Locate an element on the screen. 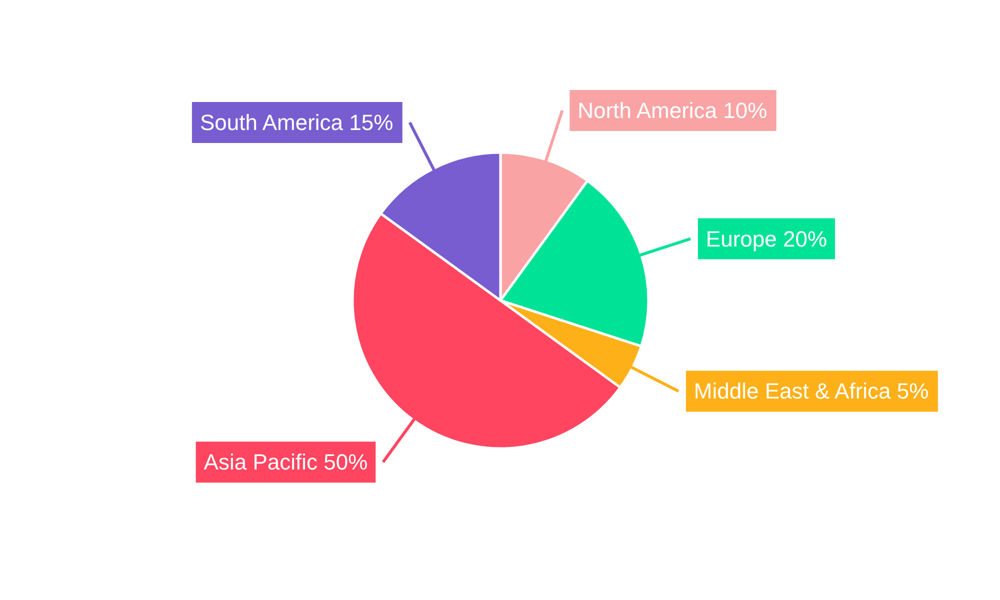 This screenshot has height=600, width=1000. slice-label: Europe 20% is located at coordinates (767, 239).